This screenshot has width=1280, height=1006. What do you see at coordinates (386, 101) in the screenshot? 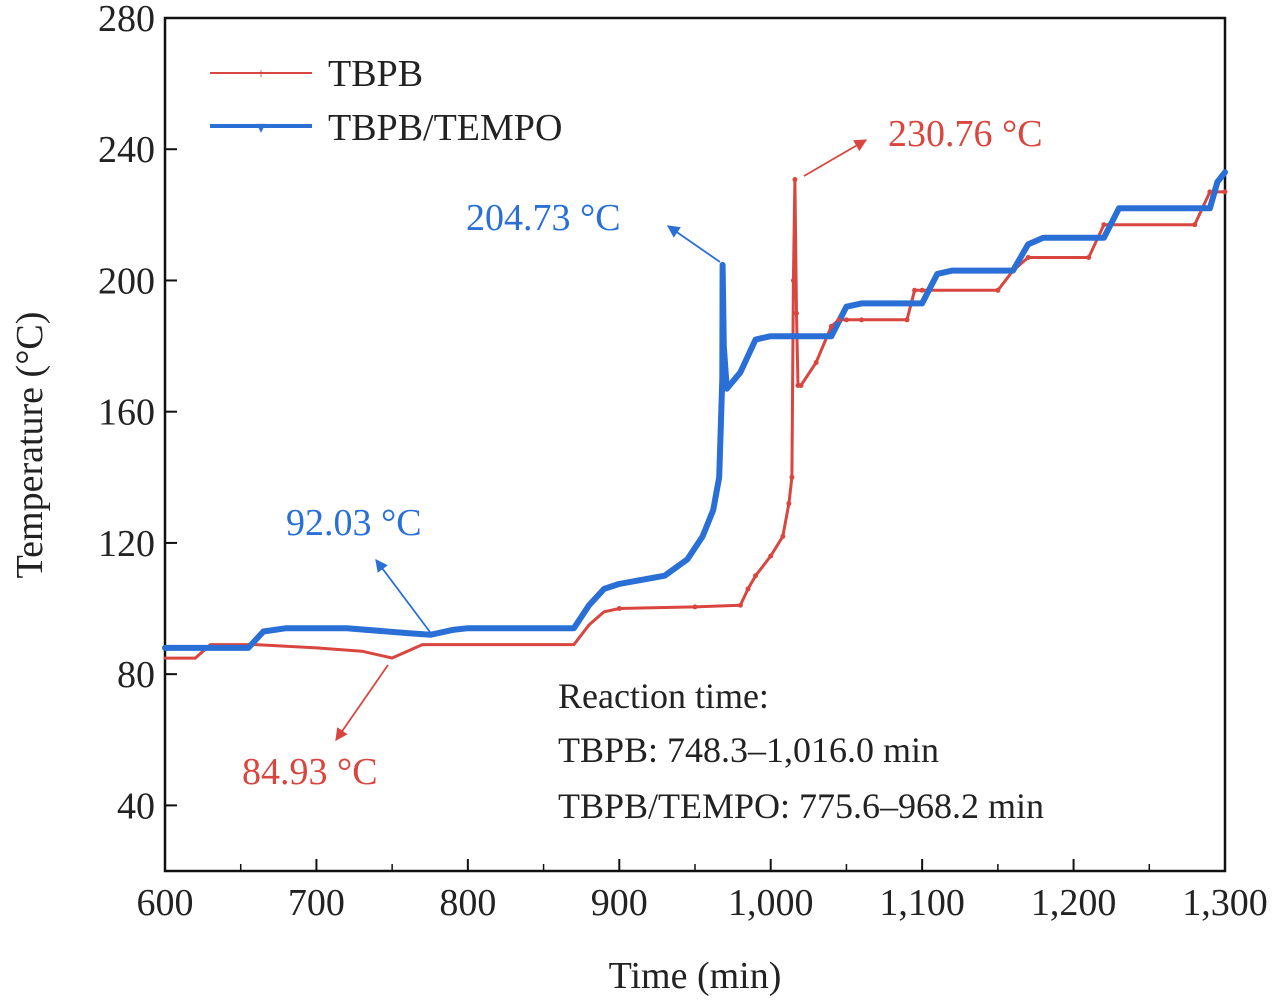
I see `legend: + TBPB ▾ TBPB/TEMPO` at bounding box center [386, 101].